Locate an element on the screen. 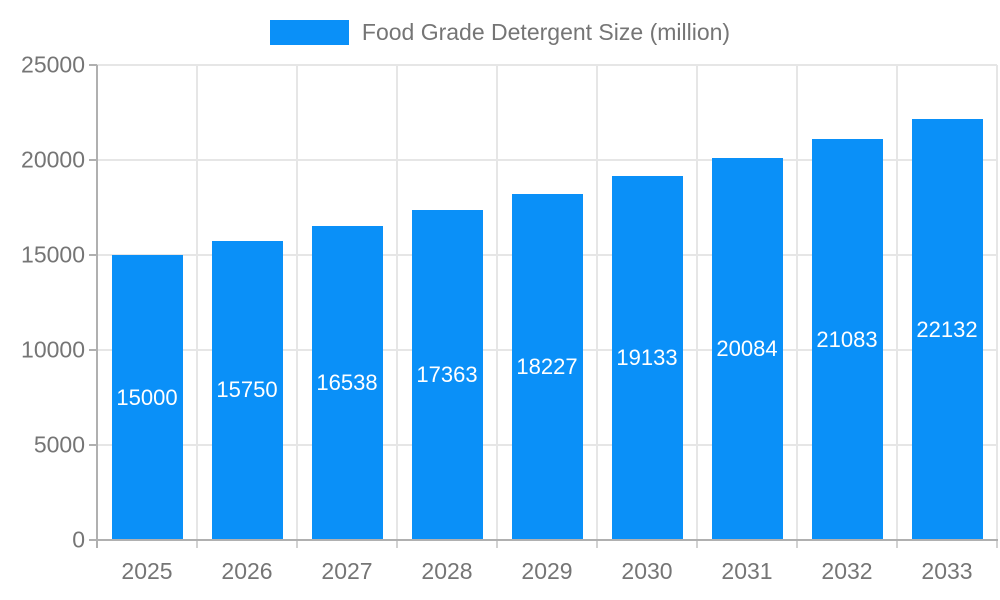  x-axis-line is located at coordinates (547, 540).